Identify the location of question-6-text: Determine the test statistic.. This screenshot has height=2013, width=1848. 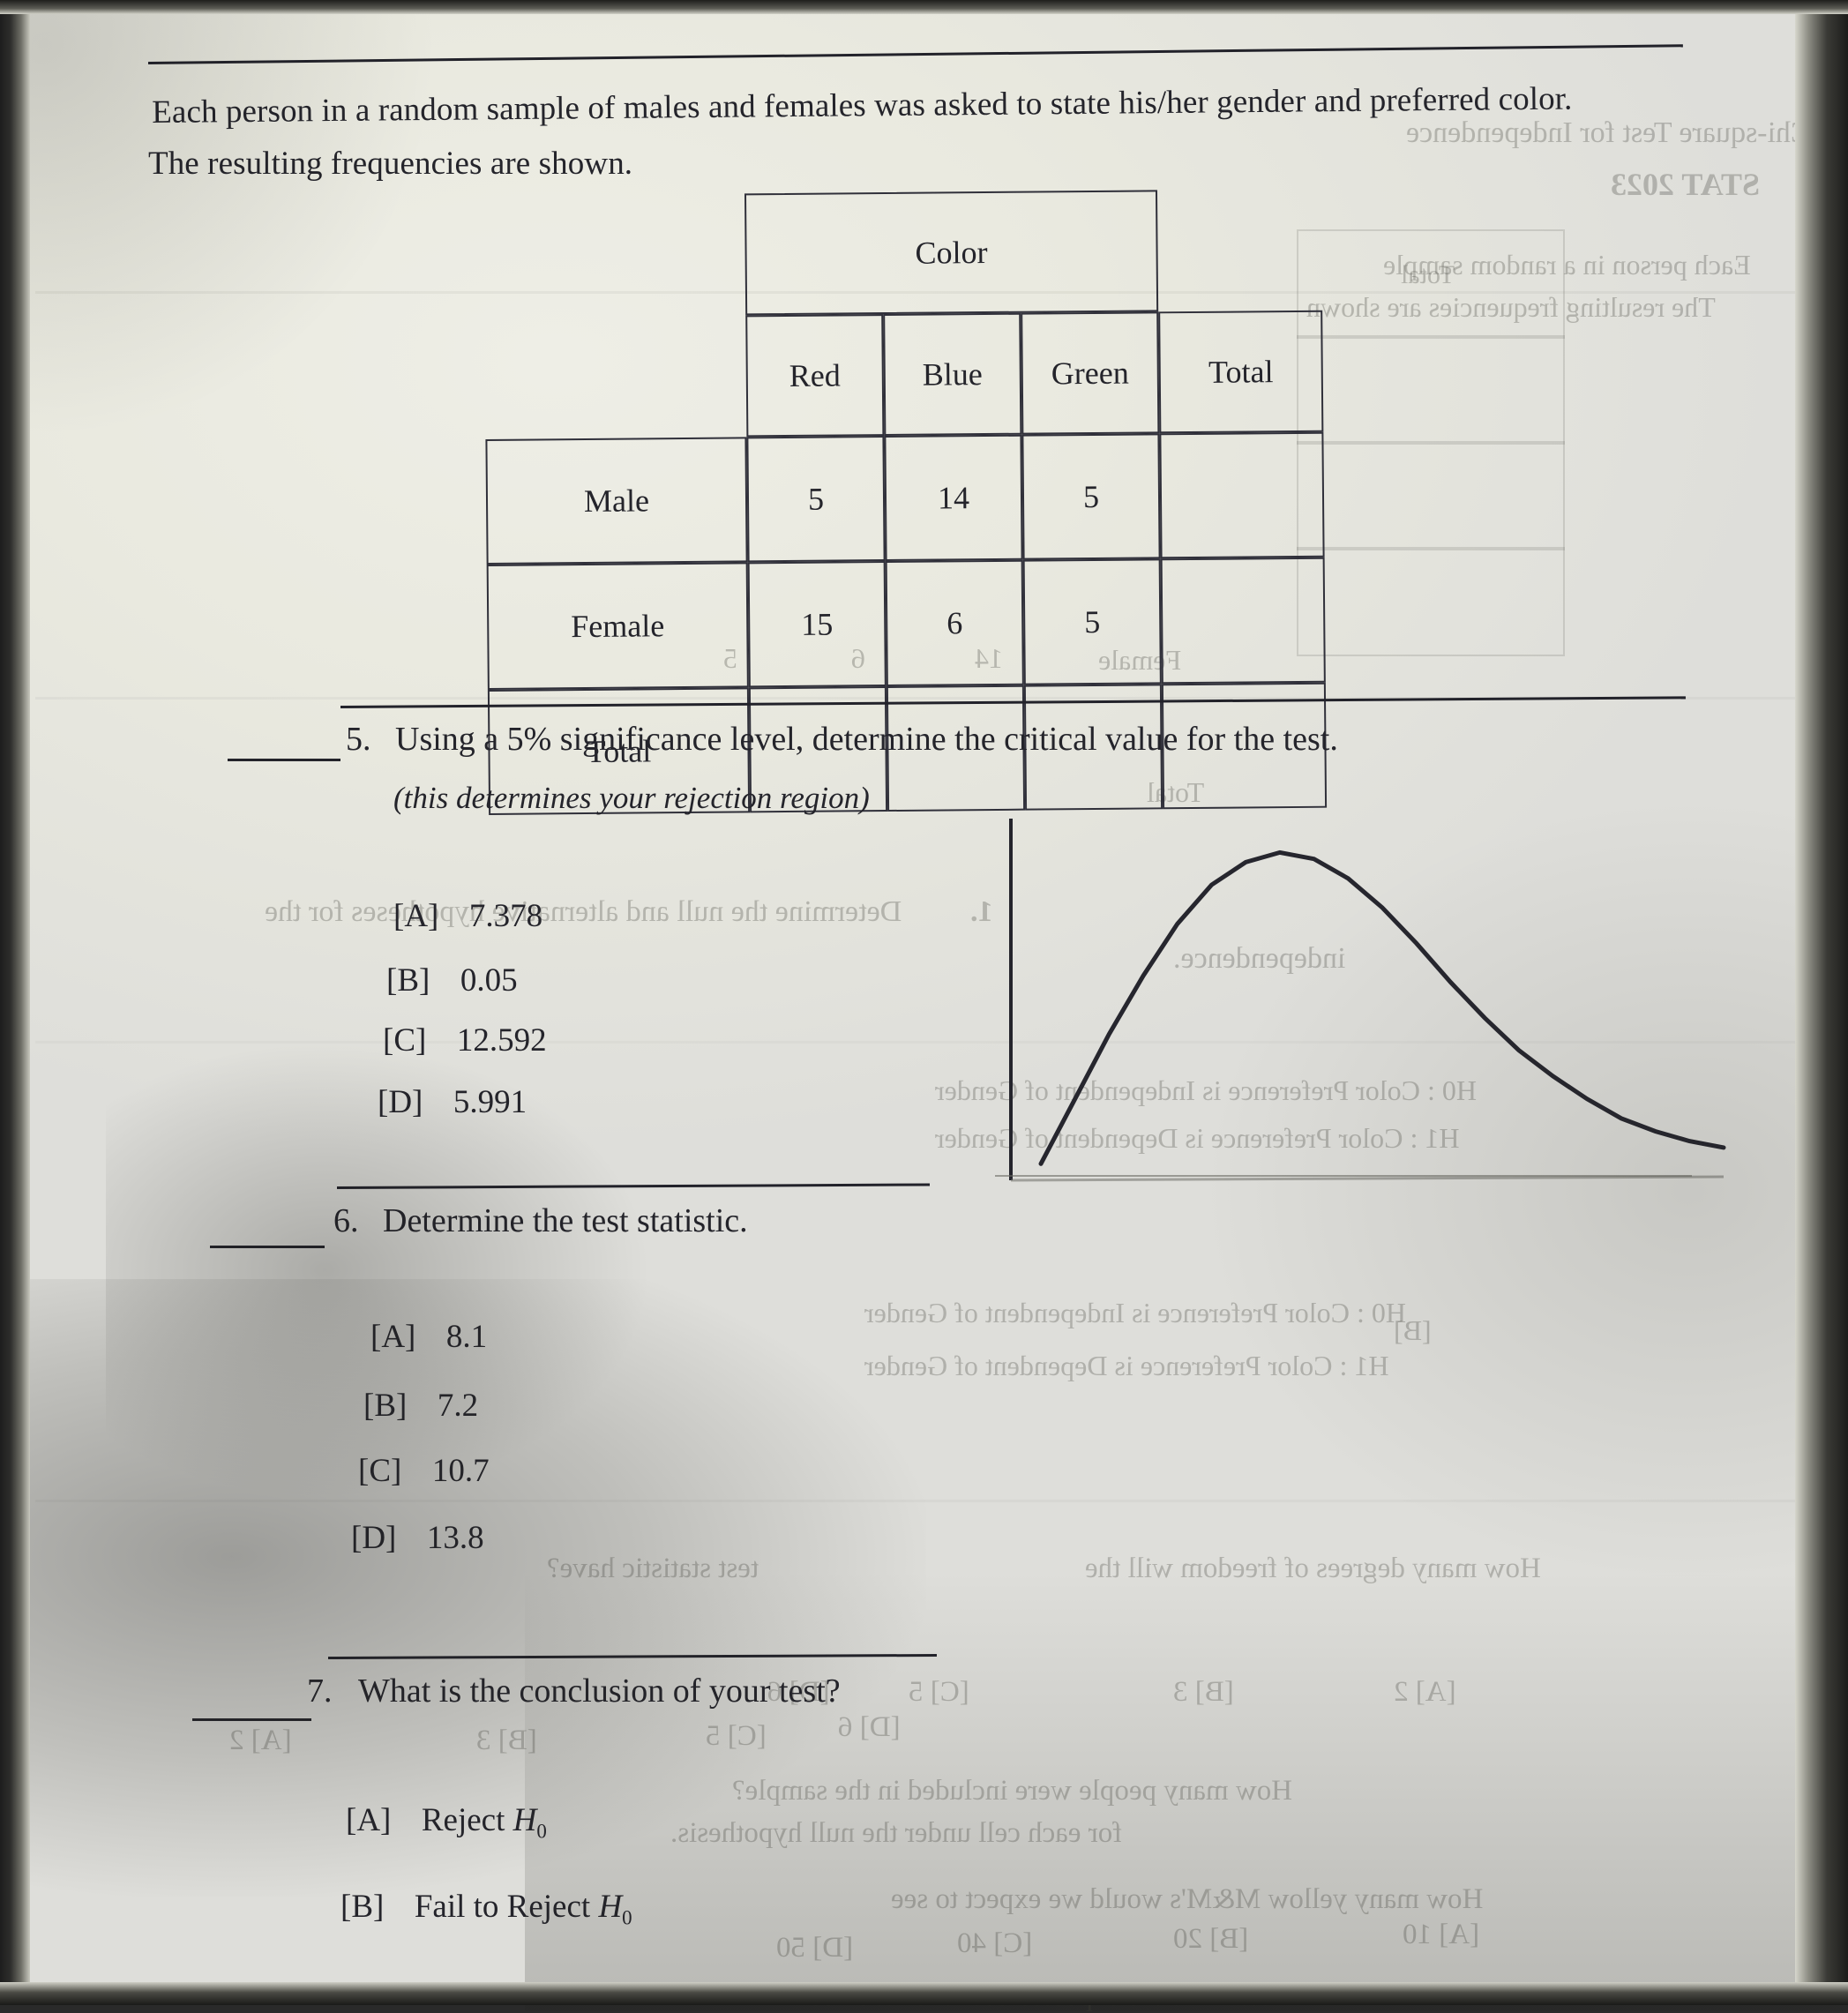
(780, 1220).